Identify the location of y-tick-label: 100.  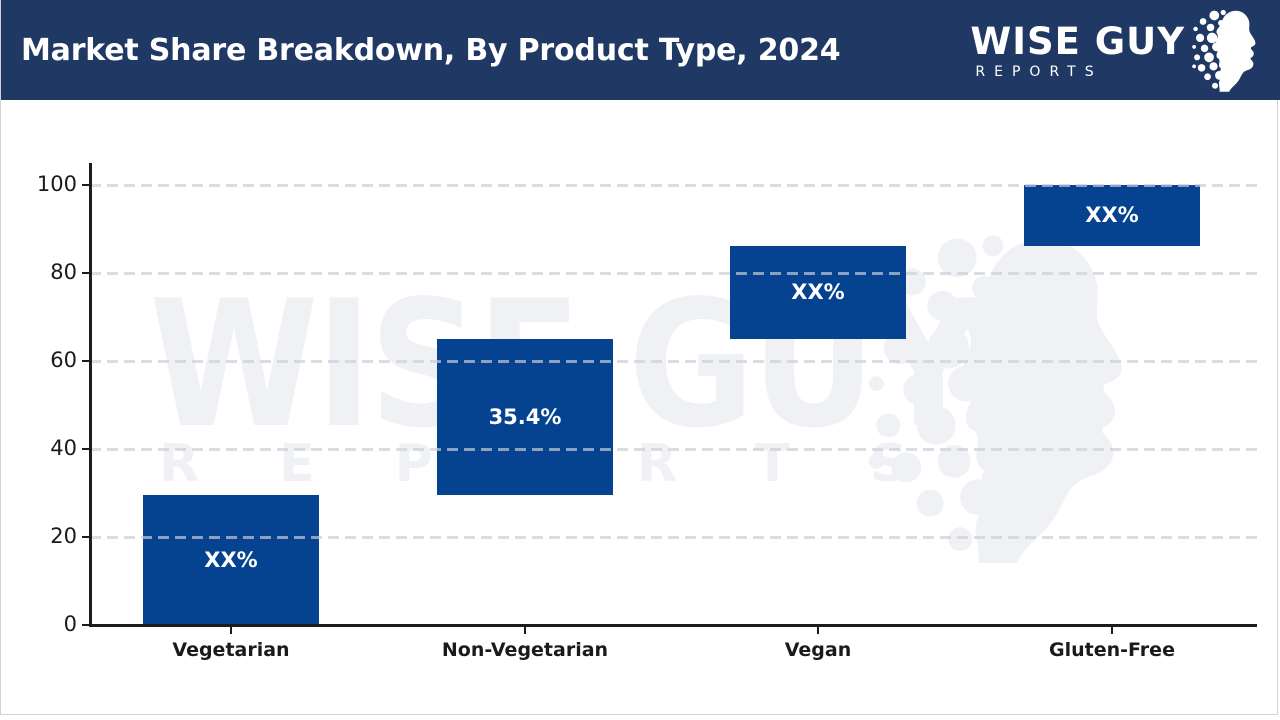
(56, 184).